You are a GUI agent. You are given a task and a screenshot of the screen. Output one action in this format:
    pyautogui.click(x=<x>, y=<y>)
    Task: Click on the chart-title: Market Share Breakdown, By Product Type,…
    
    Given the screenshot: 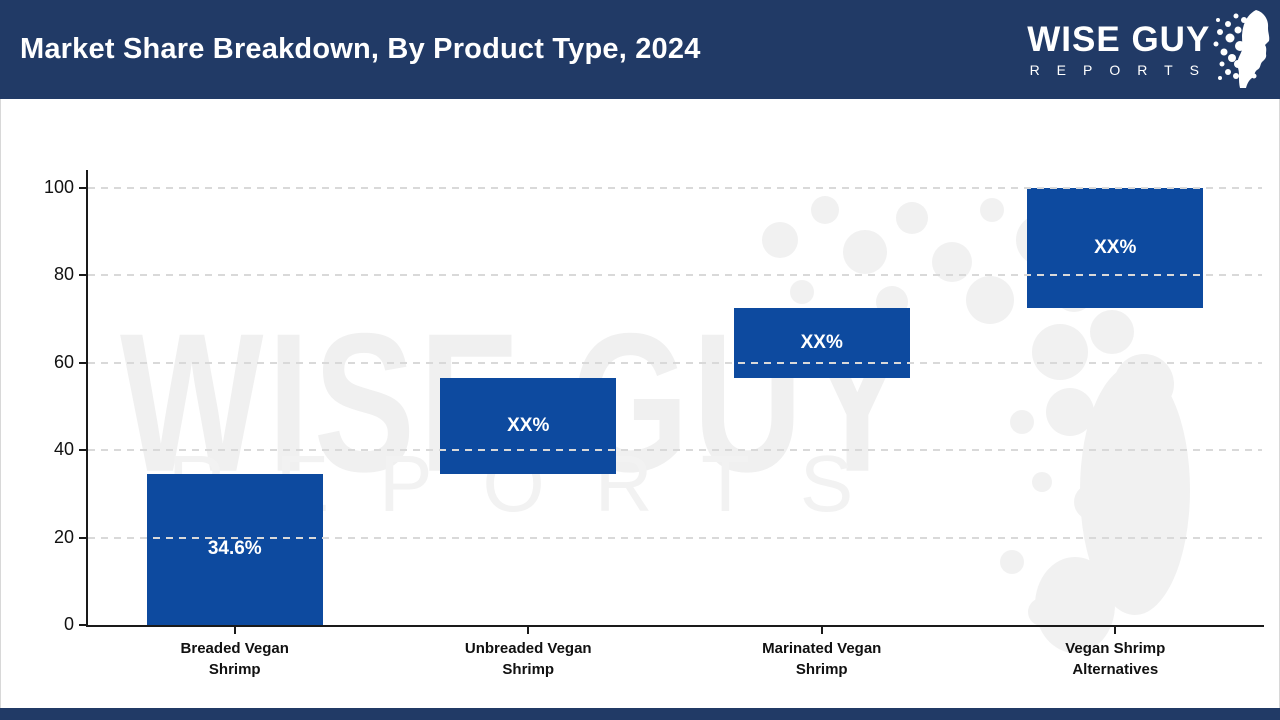 What is the action you would take?
    pyautogui.click(x=360, y=49)
    